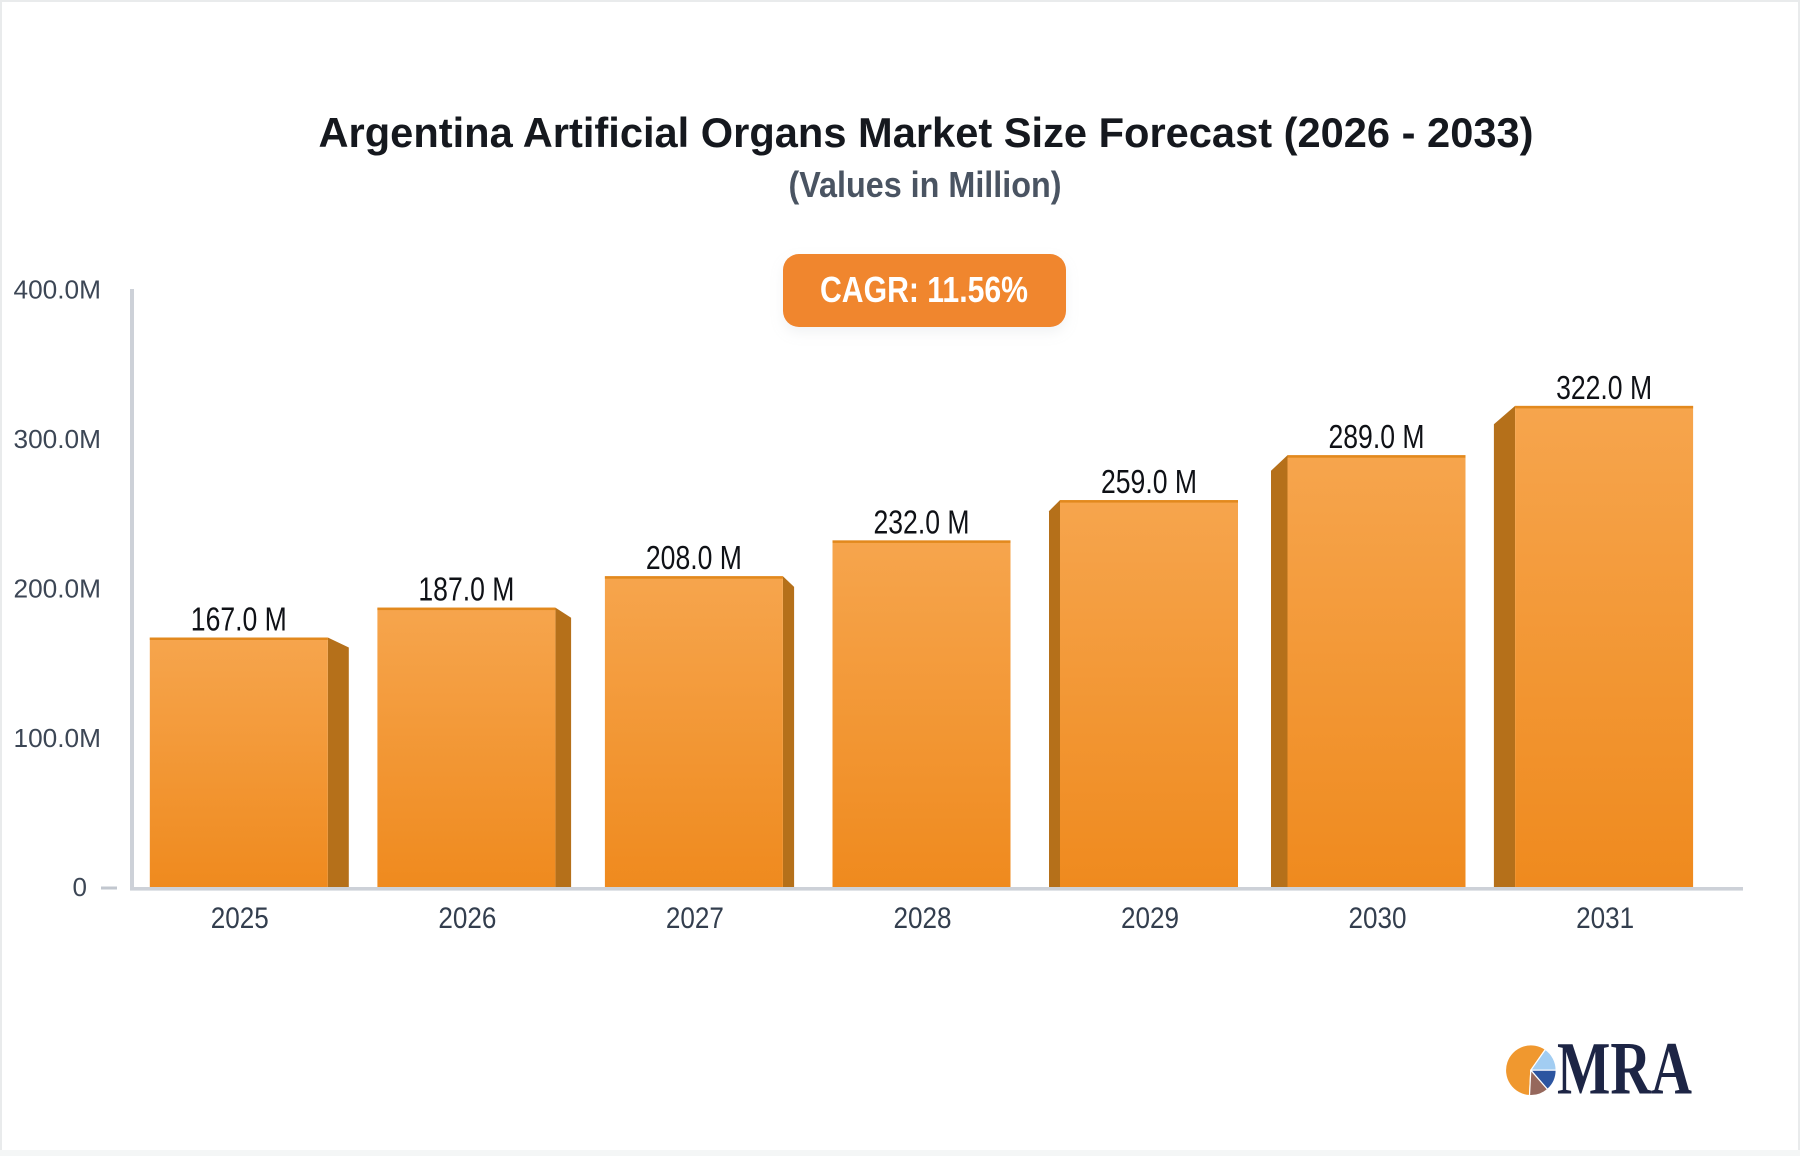 This screenshot has height=1156, width=1800. Describe the element at coordinates (695, 918) in the screenshot. I see `svg-text: 2027` at that location.